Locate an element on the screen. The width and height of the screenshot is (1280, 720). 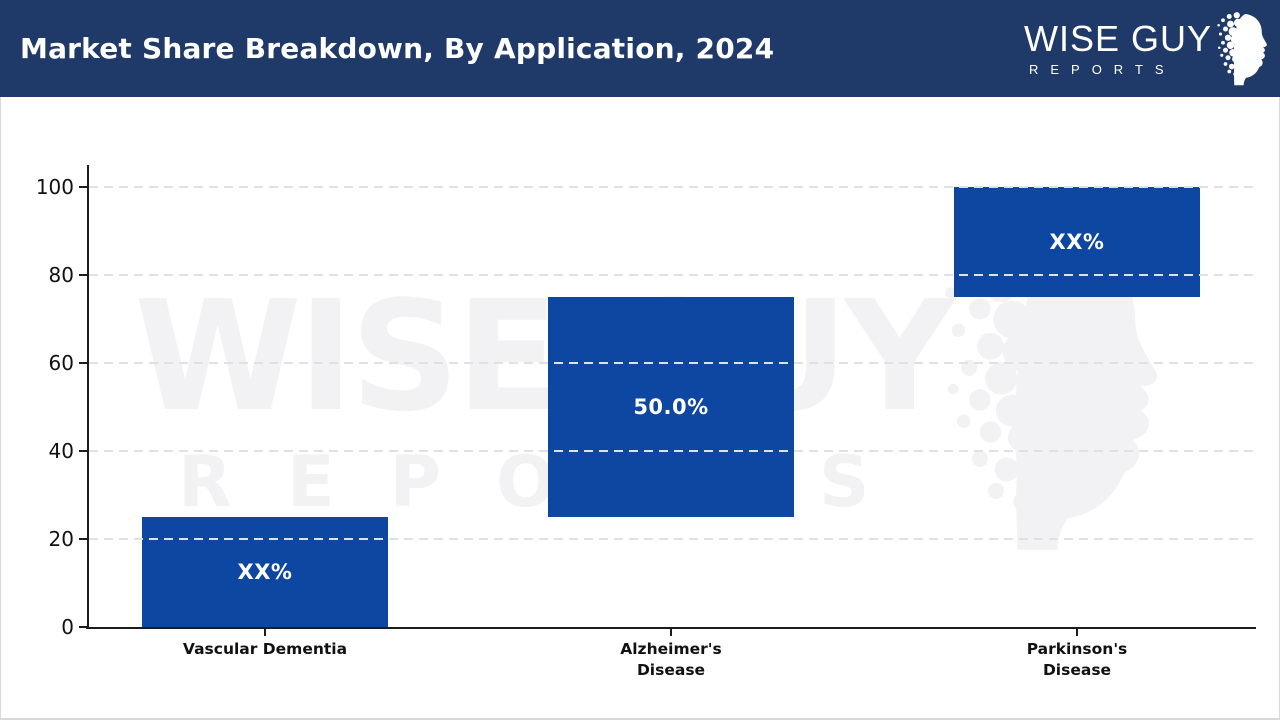
logo-subtitle: REPORTS is located at coordinates (1102, 69).